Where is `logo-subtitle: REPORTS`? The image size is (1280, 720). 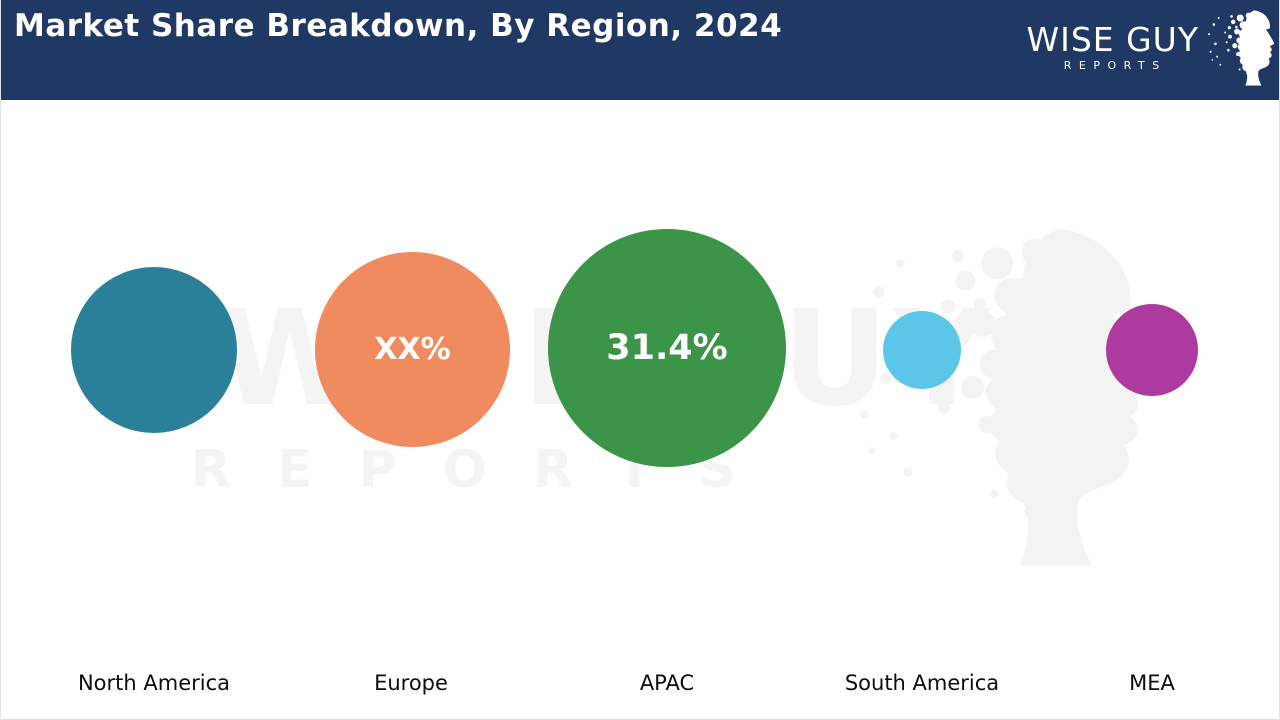
logo-subtitle: REPORTS is located at coordinates (1115, 66).